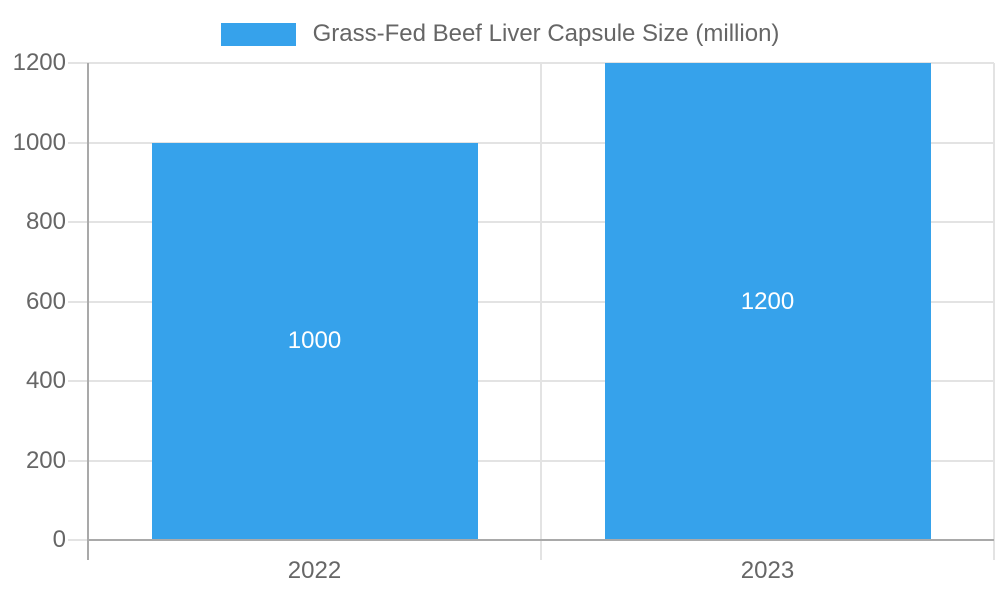 The width and height of the screenshot is (1000, 600). I want to click on x-tick-label: 2023, so click(767, 570).